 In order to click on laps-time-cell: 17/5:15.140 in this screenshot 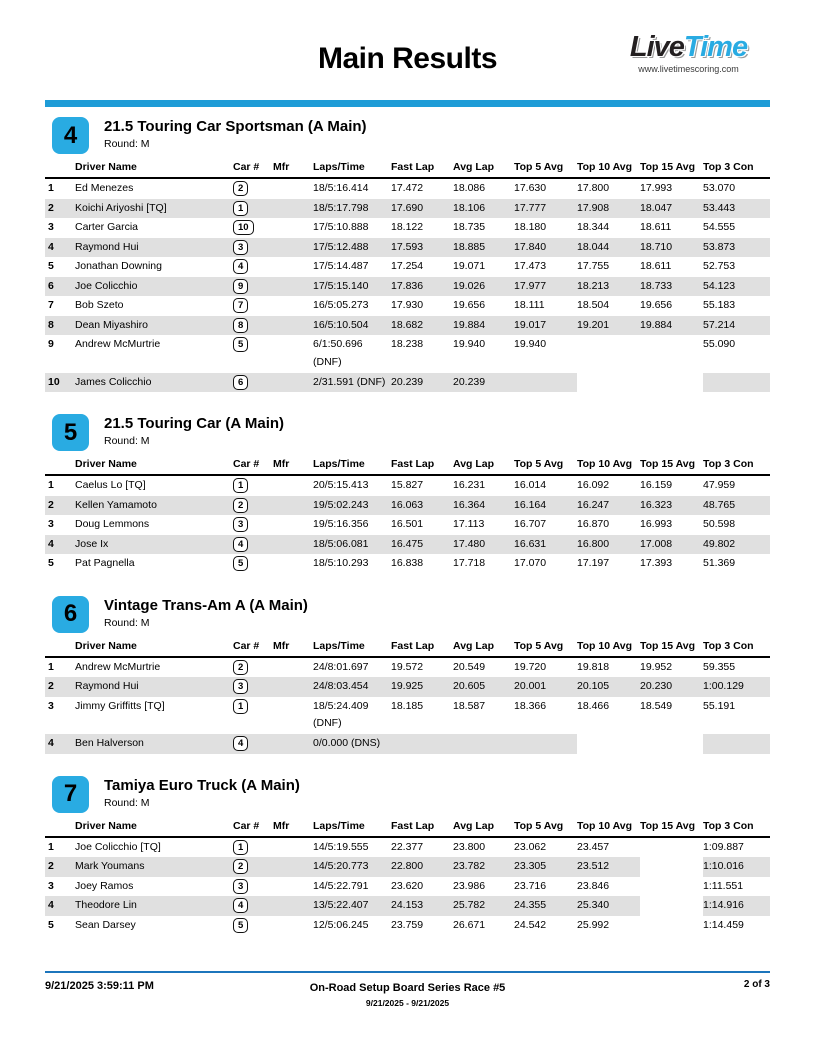, I will do `click(352, 286)`.